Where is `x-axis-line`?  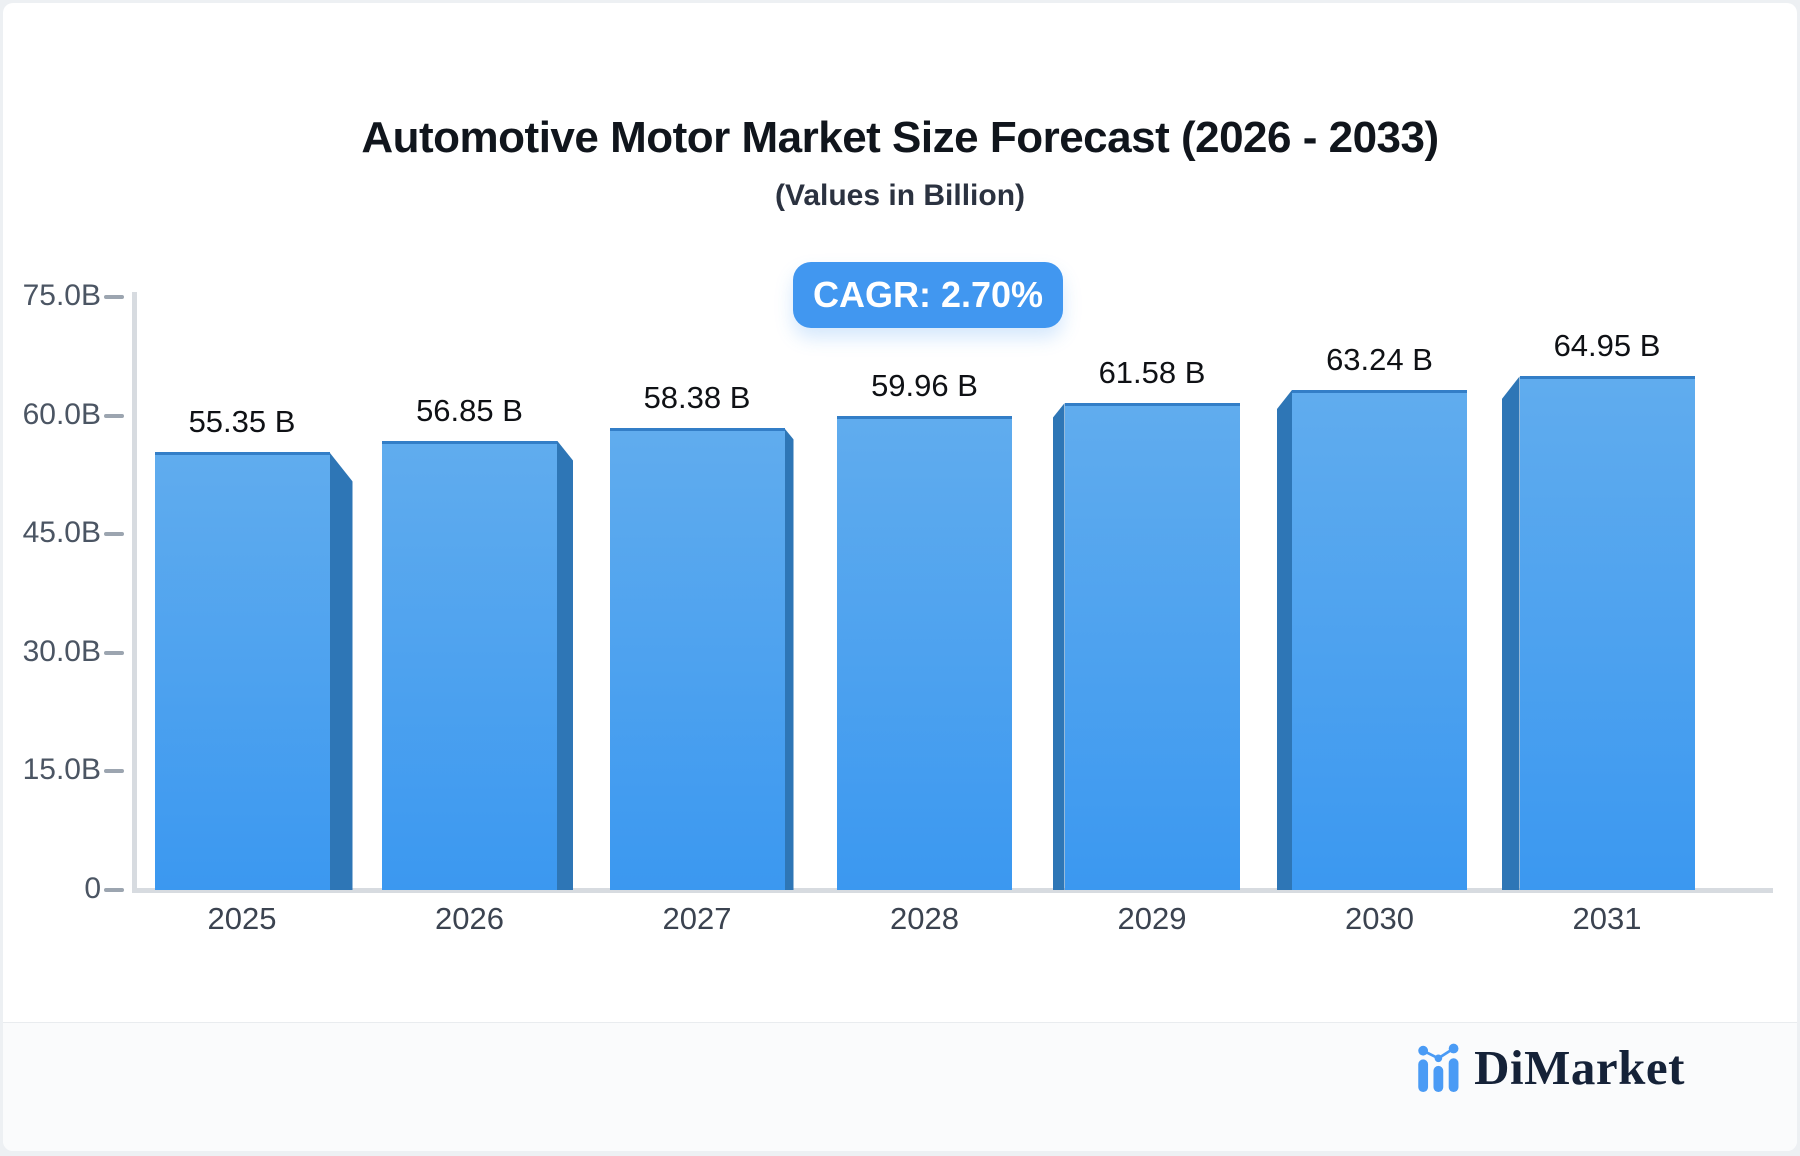
x-axis-line is located at coordinates (952, 890).